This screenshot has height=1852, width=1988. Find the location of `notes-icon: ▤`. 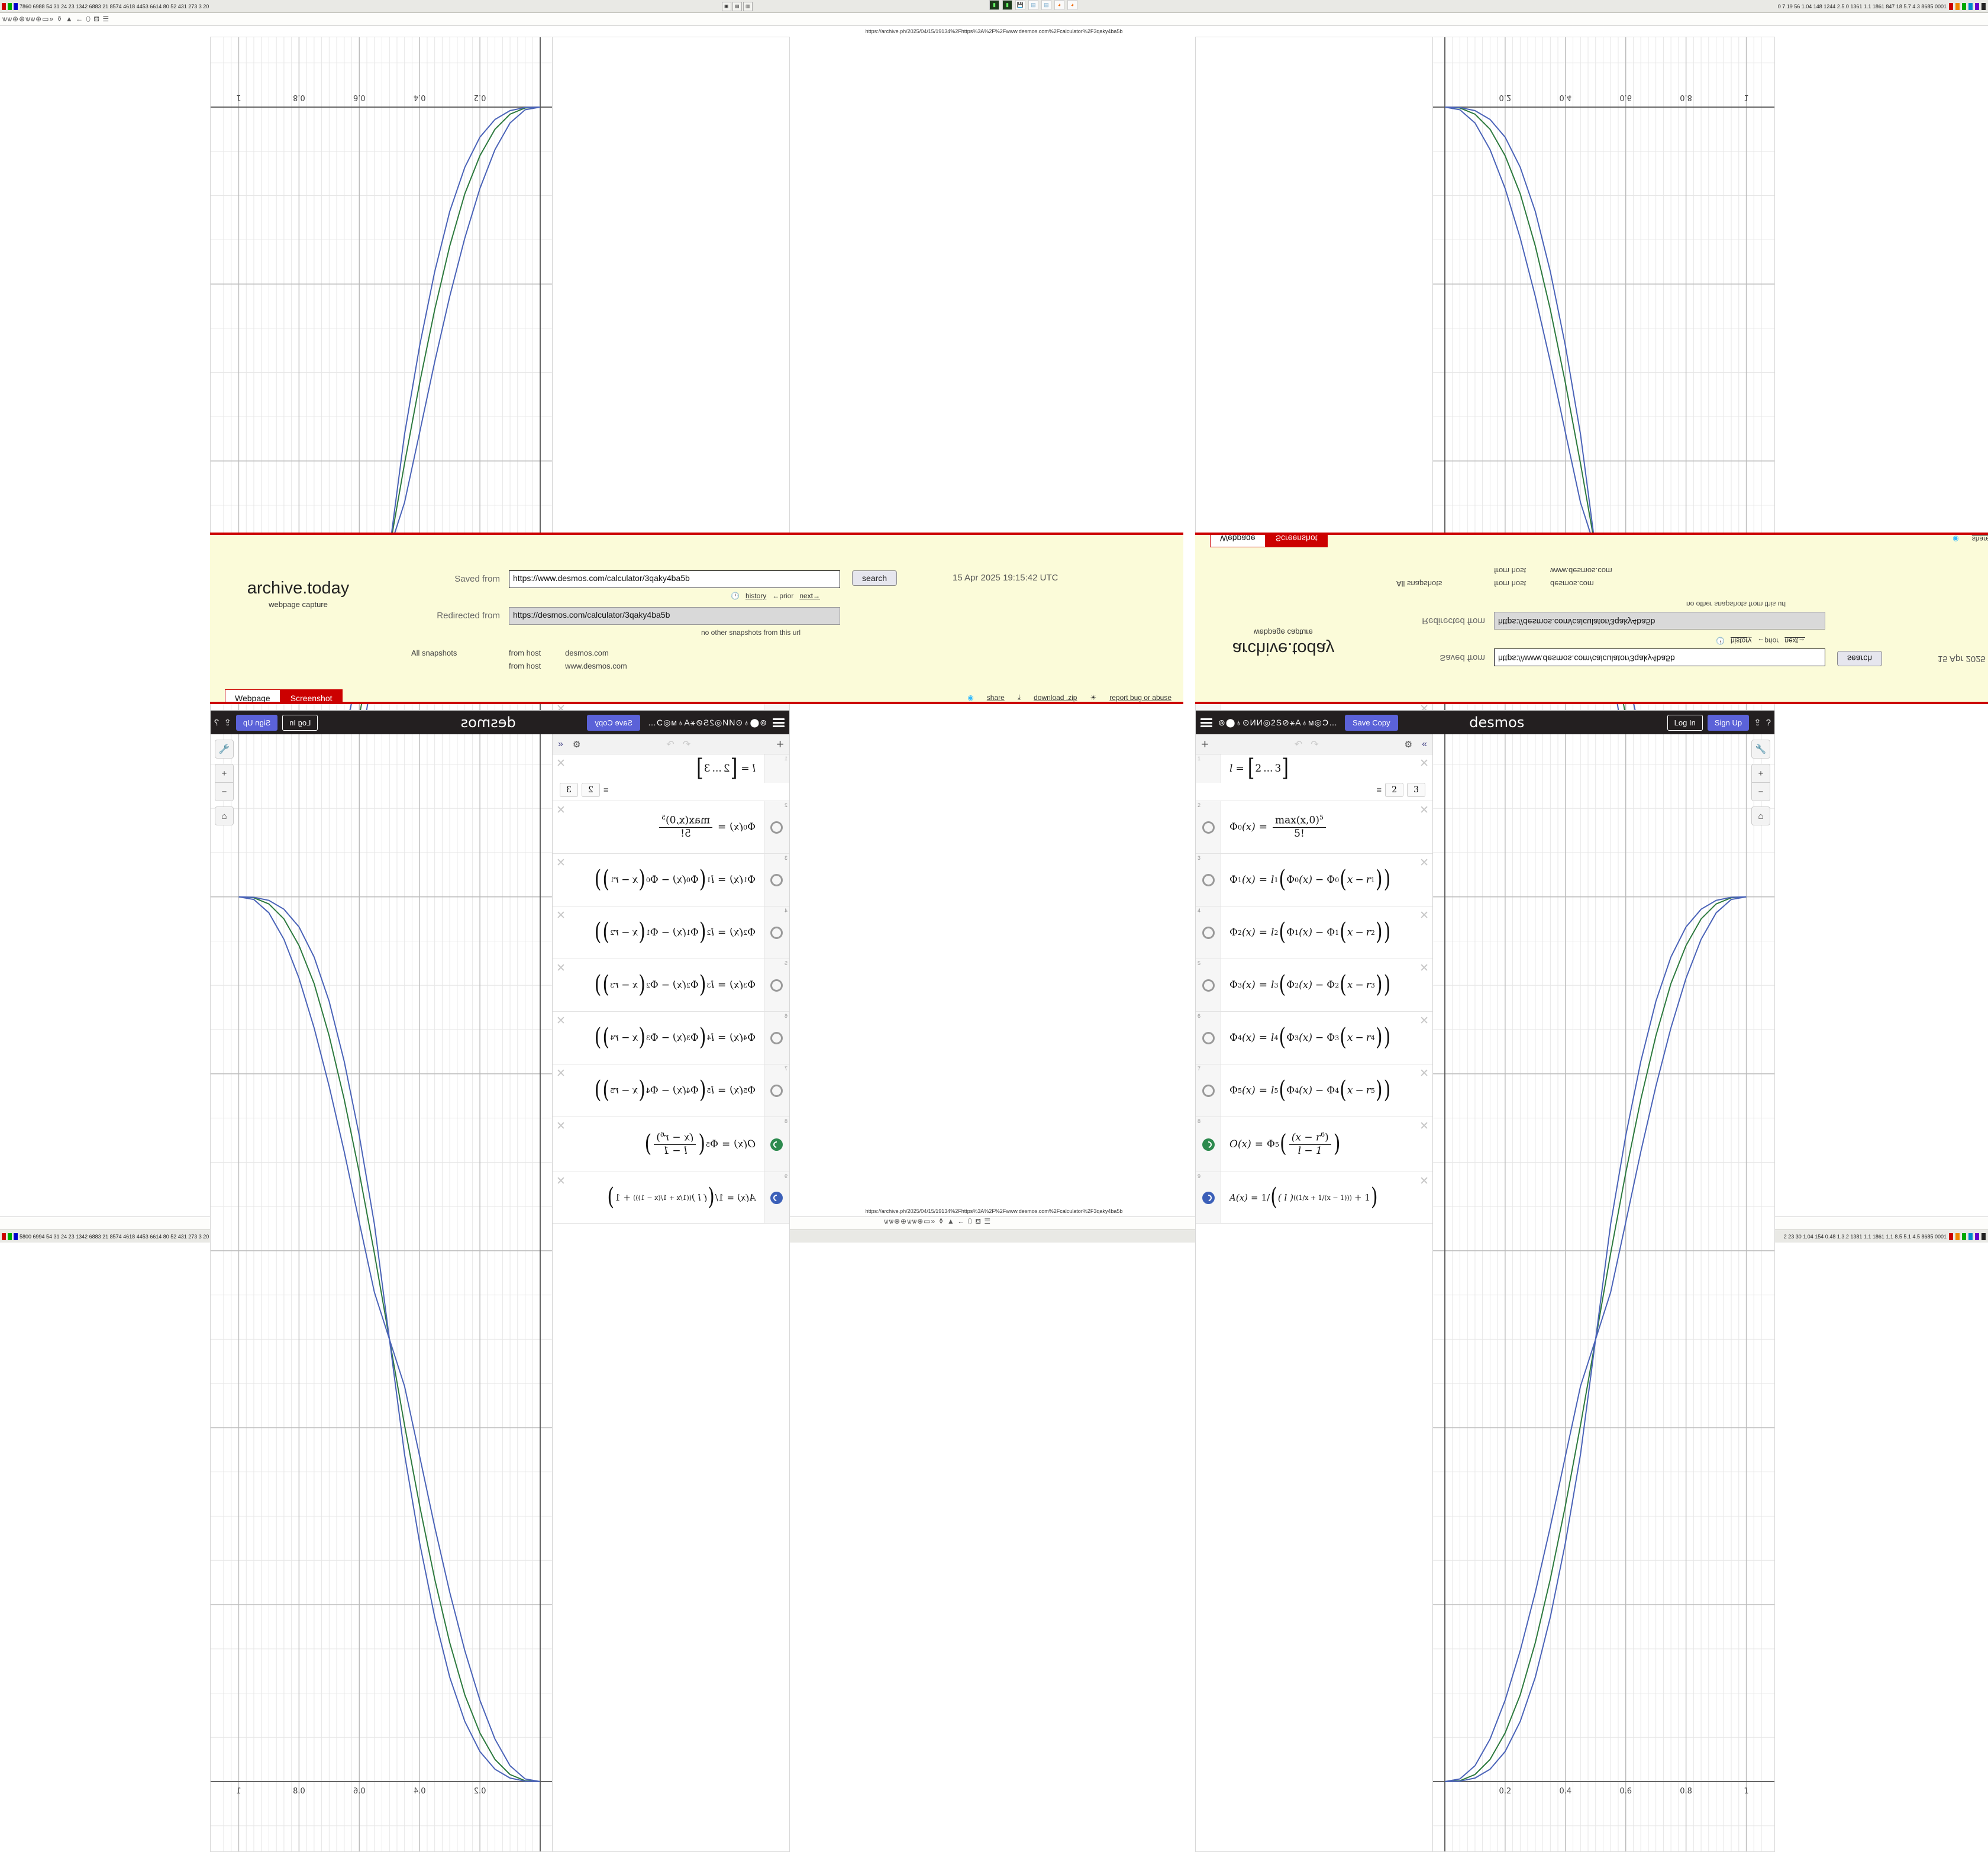

notes-icon: ▤ is located at coordinates (1033, 5).